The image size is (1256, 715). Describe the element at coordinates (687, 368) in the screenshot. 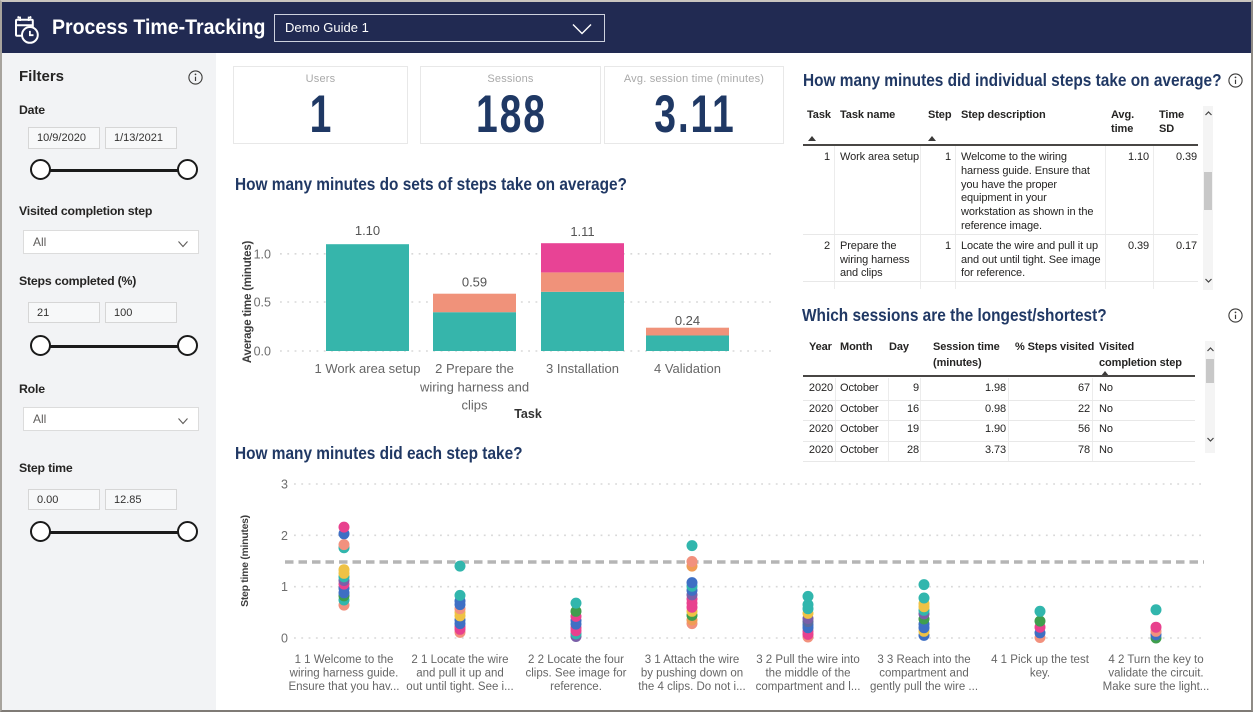

I see `svg-text: 4 Validation` at that location.